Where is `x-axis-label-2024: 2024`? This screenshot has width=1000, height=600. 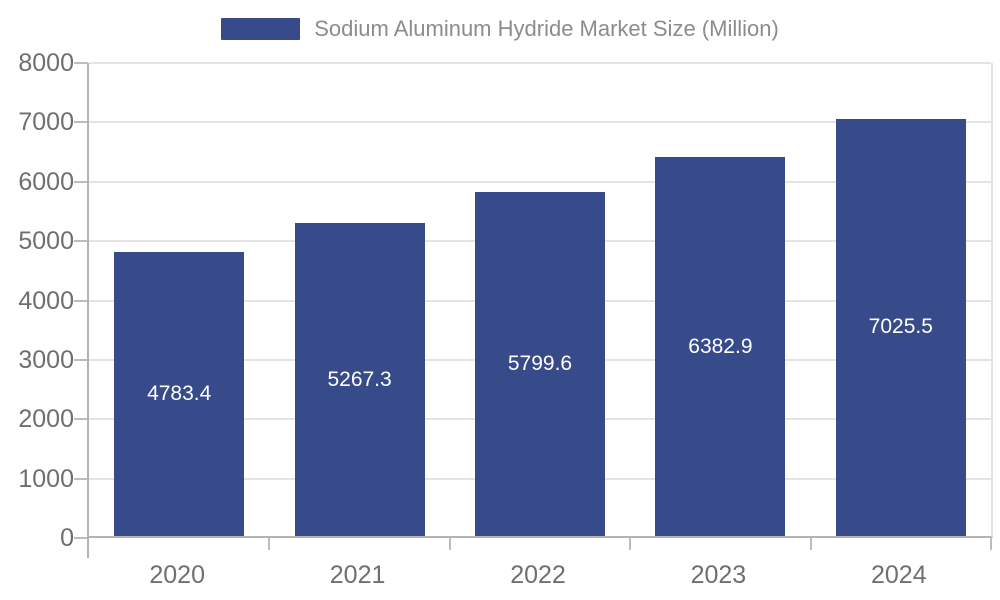 x-axis-label-2024: 2024 is located at coordinates (898, 575).